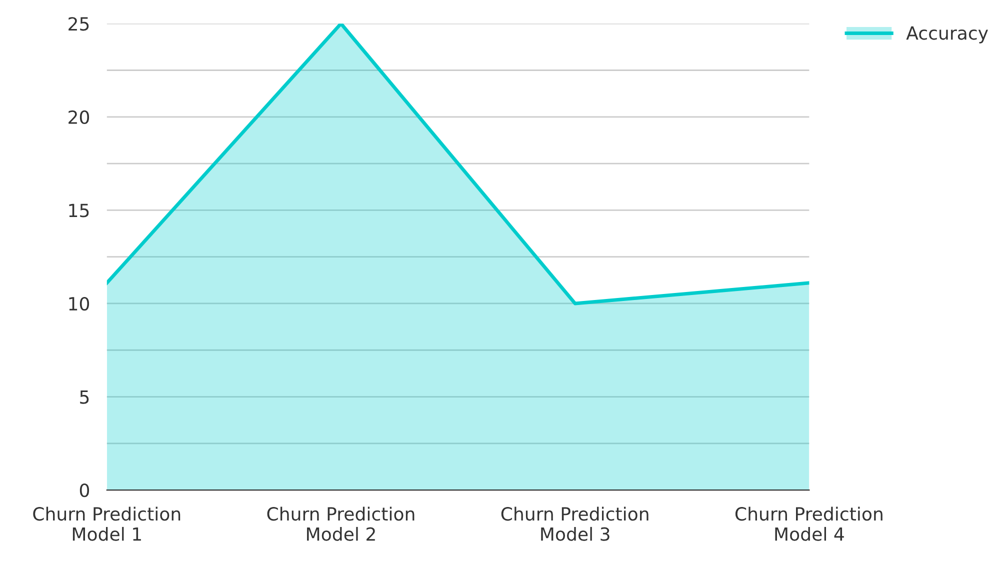 The width and height of the screenshot is (999, 562). I want to click on x-tick-label: Churn Prediction Model 1, so click(106, 523).